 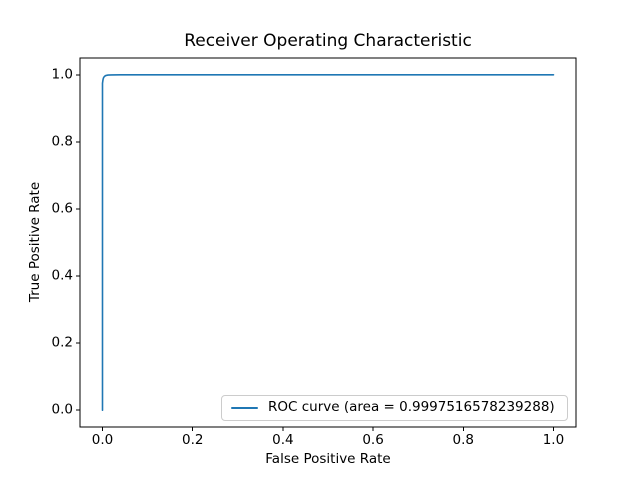 I want to click on legend-line-sample, so click(x=244, y=408).